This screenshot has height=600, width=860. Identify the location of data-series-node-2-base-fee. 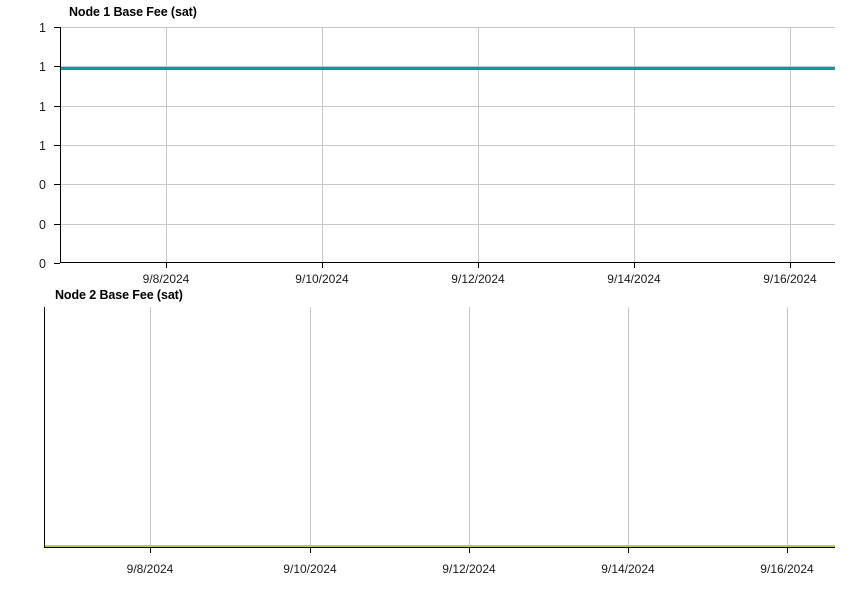
(439, 546).